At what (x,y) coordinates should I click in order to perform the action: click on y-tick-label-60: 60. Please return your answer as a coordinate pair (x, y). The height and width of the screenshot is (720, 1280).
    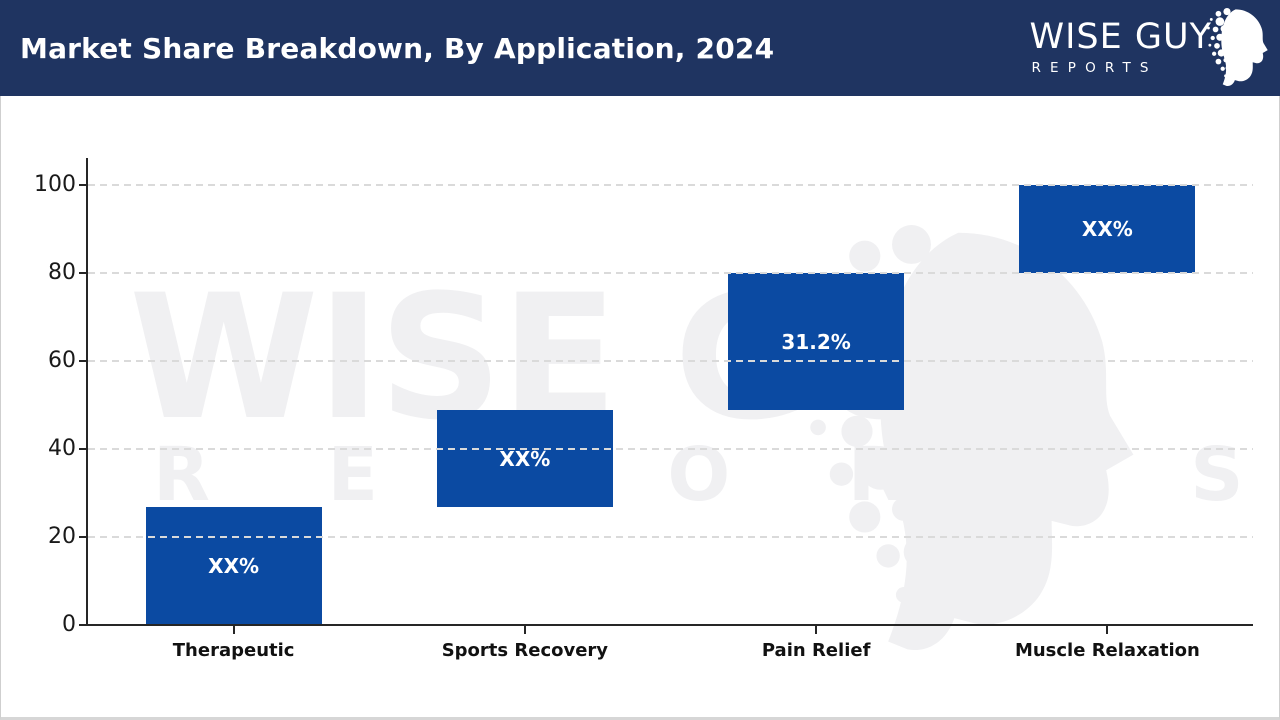
    Looking at the image, I should click on (62, 360).